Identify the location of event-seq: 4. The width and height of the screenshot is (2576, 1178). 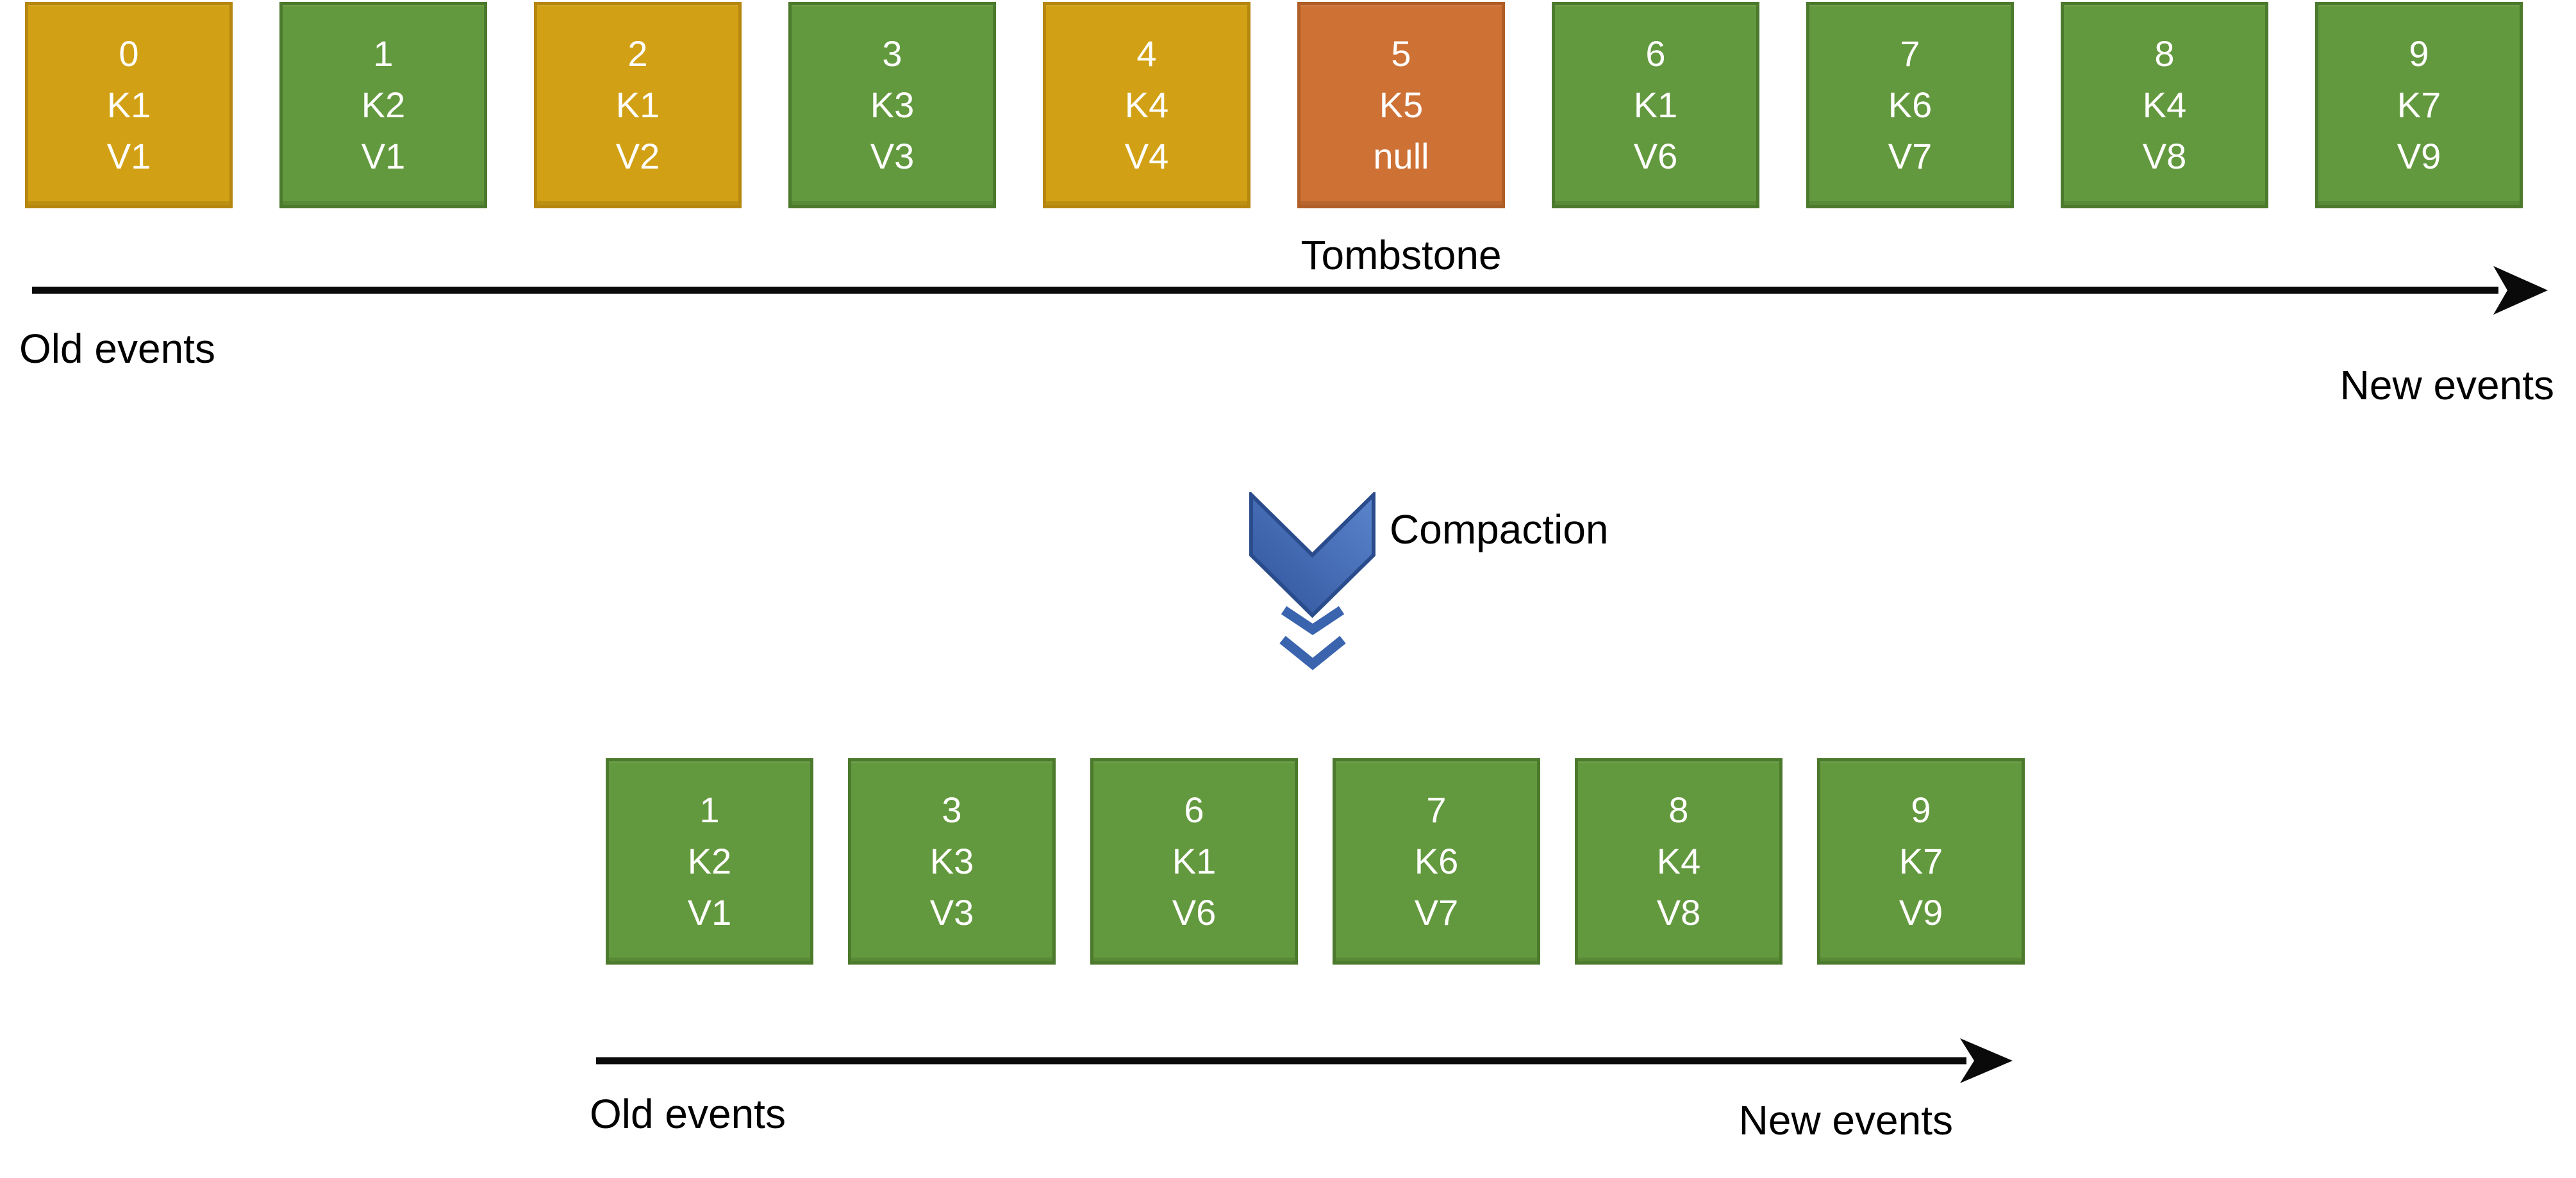
(1146, 53).